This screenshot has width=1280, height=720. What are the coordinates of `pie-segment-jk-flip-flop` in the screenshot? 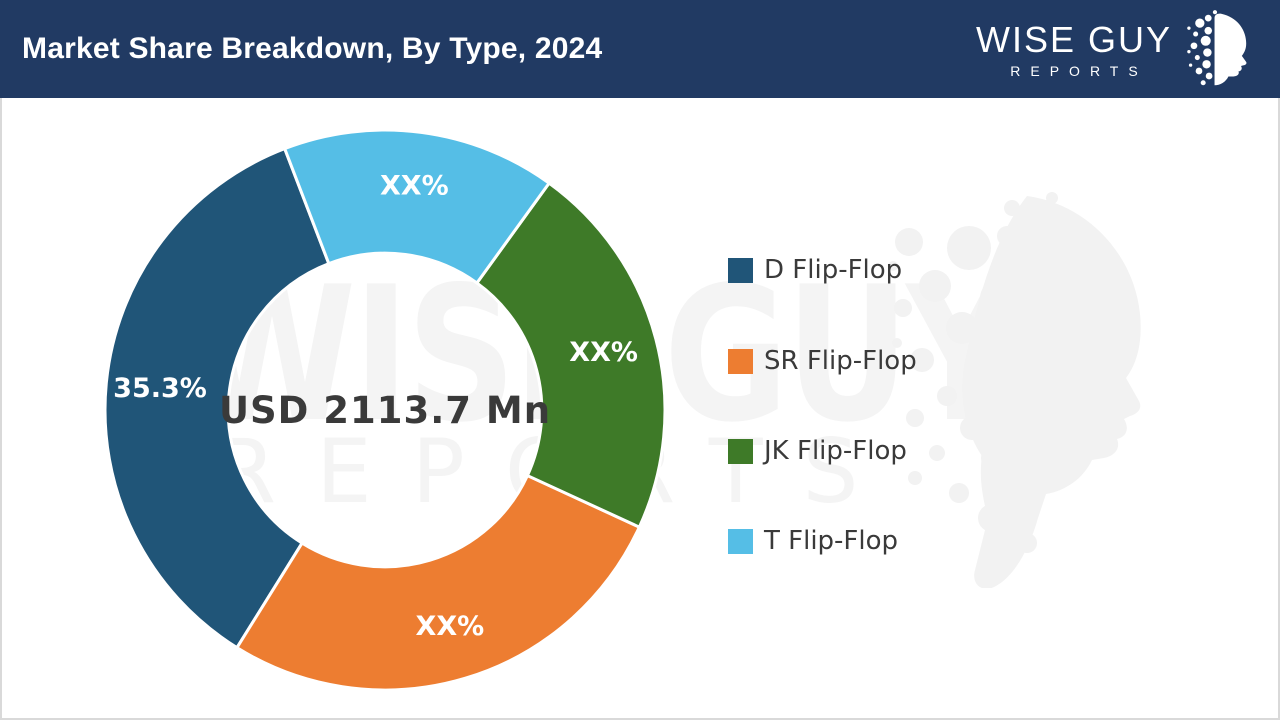 It's located at (571, 355).